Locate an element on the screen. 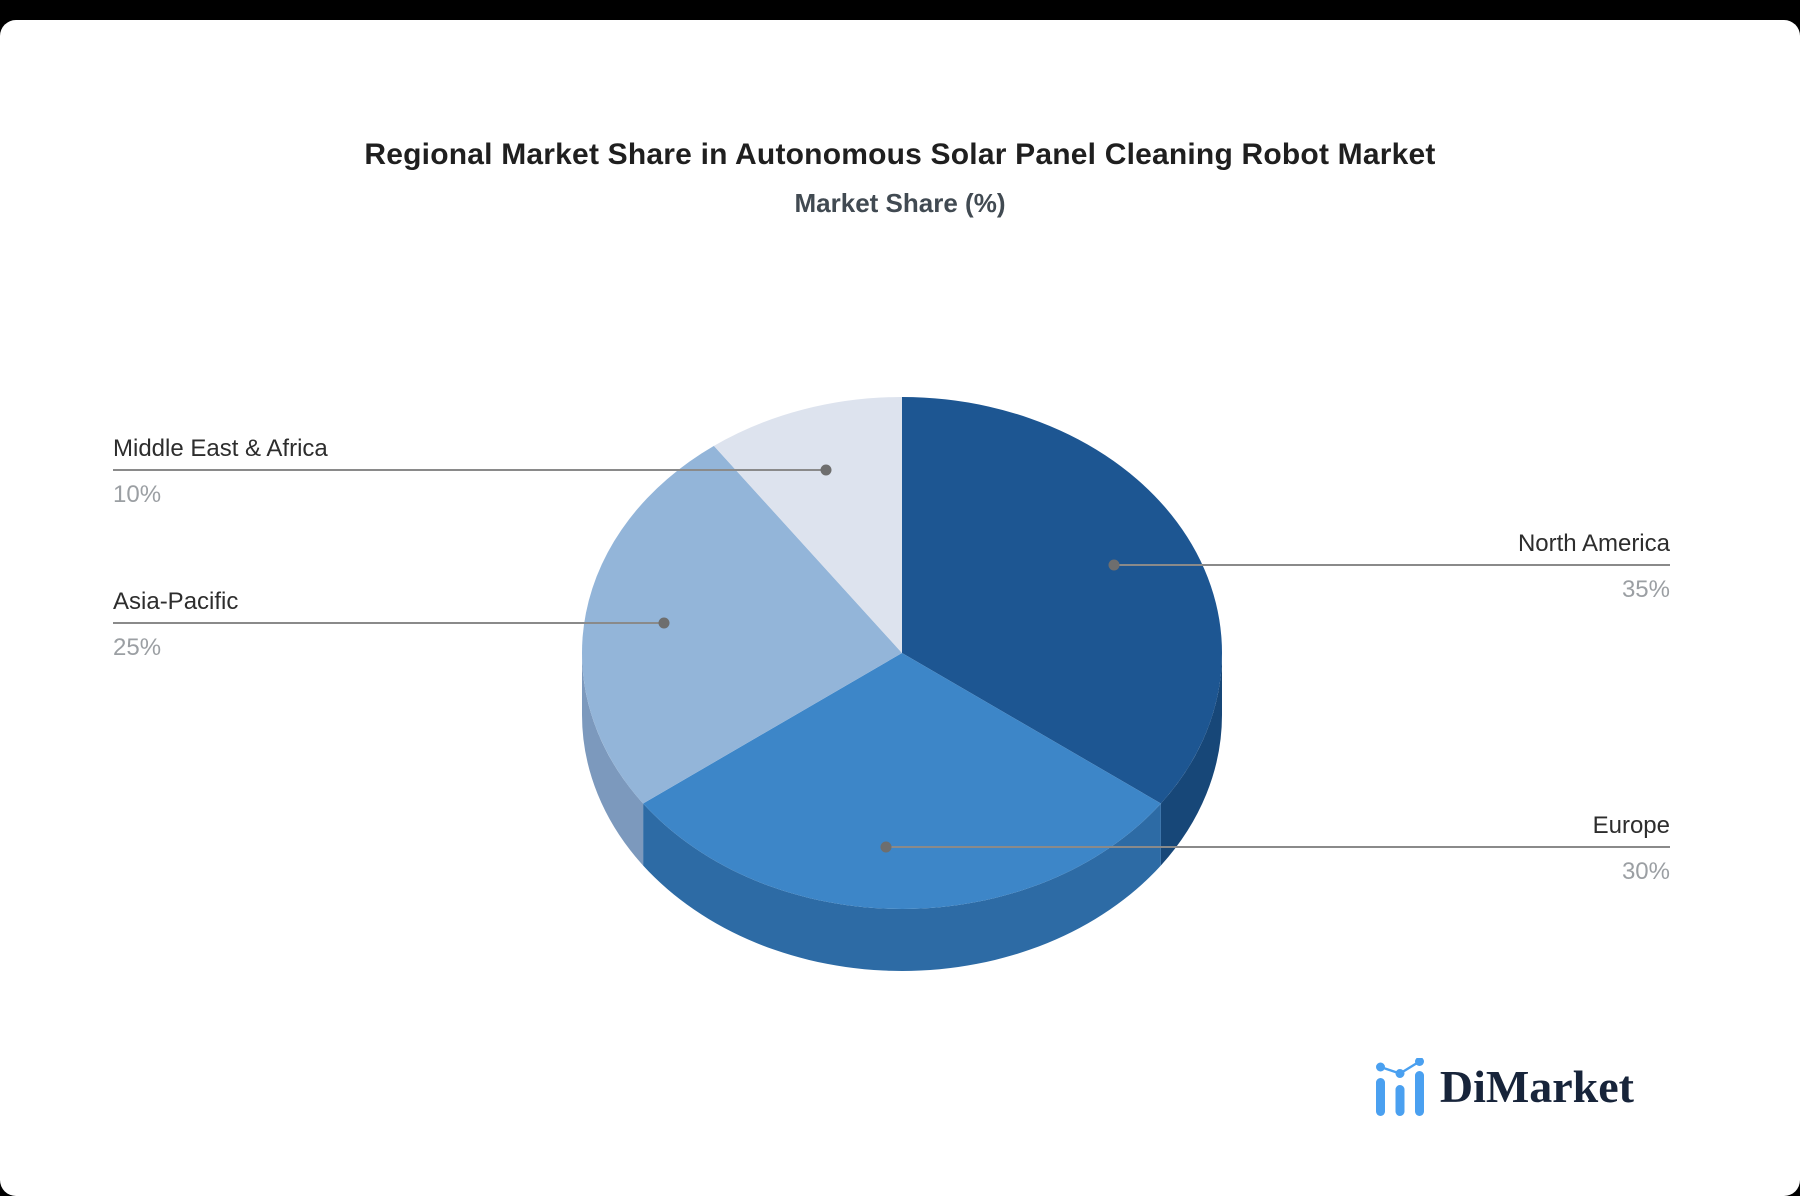 This screenshot has height=1196, width=1800. pie-slice-asia-pacific is located at coordinates (741, 624).